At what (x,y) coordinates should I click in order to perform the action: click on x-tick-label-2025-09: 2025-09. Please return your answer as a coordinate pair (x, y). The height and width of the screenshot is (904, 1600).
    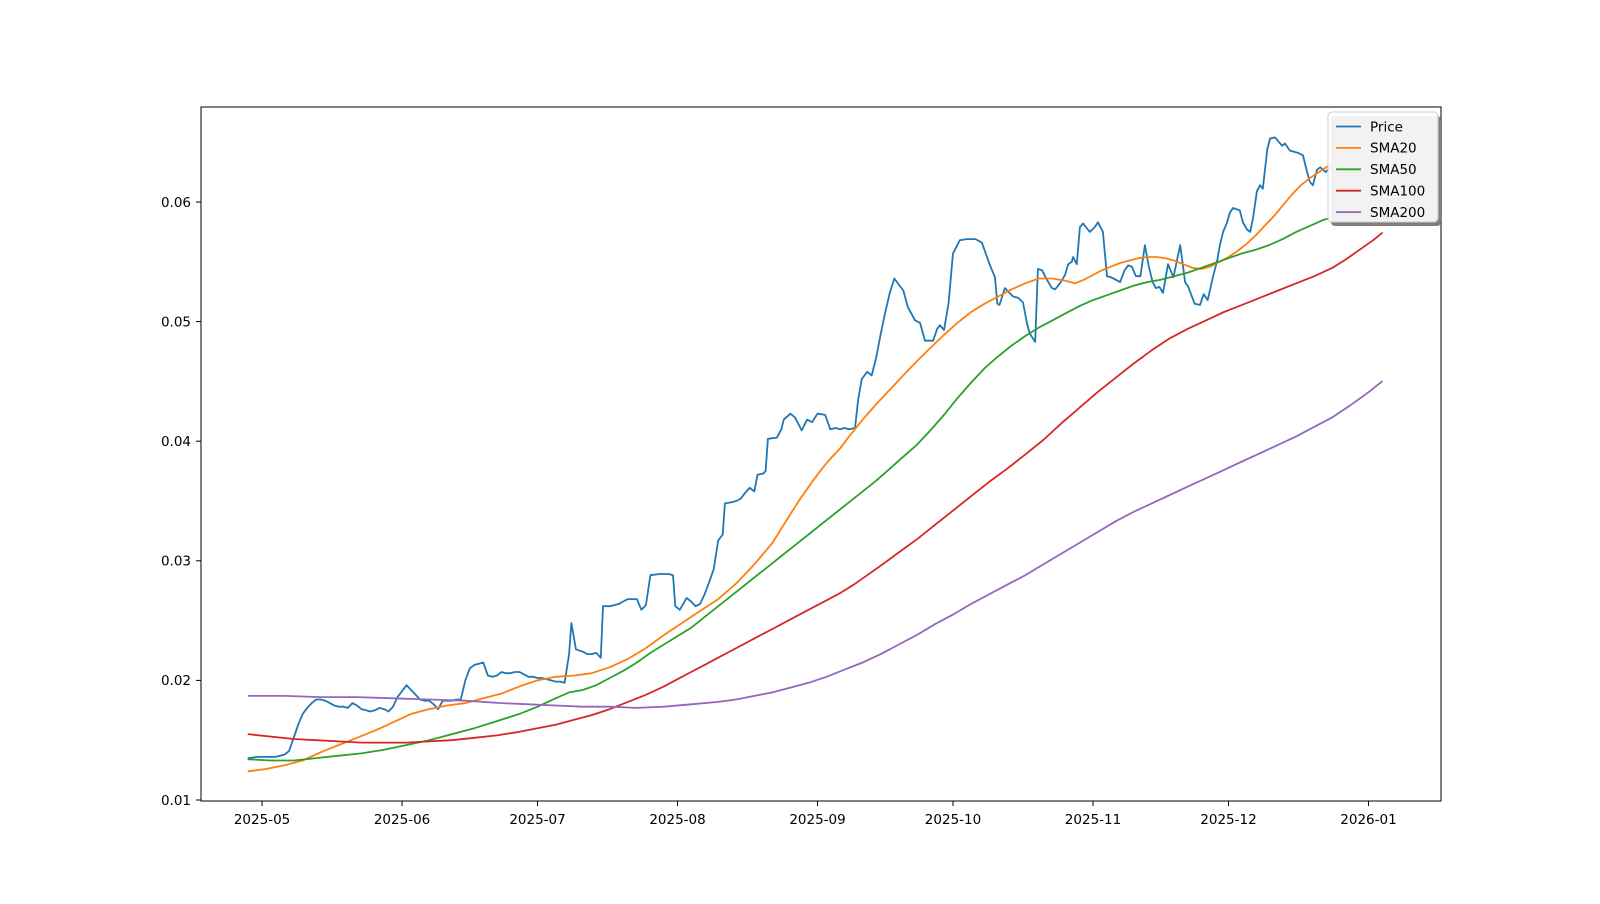
    Looking at the image, I should click on (817, 820).